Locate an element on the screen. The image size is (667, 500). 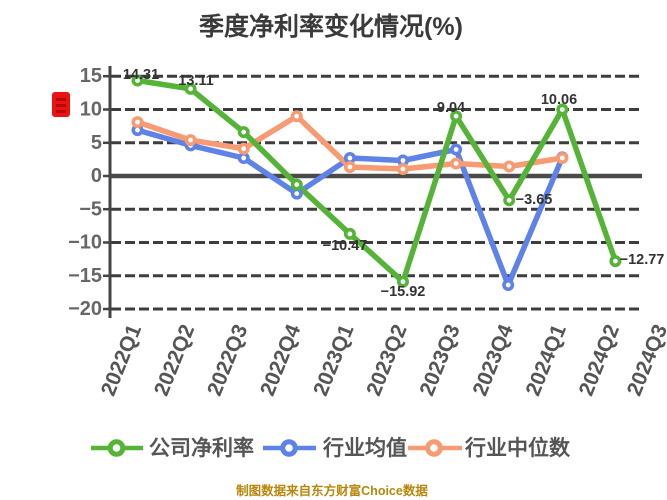
svg-text: −10 is located at coordinates (85, 243).